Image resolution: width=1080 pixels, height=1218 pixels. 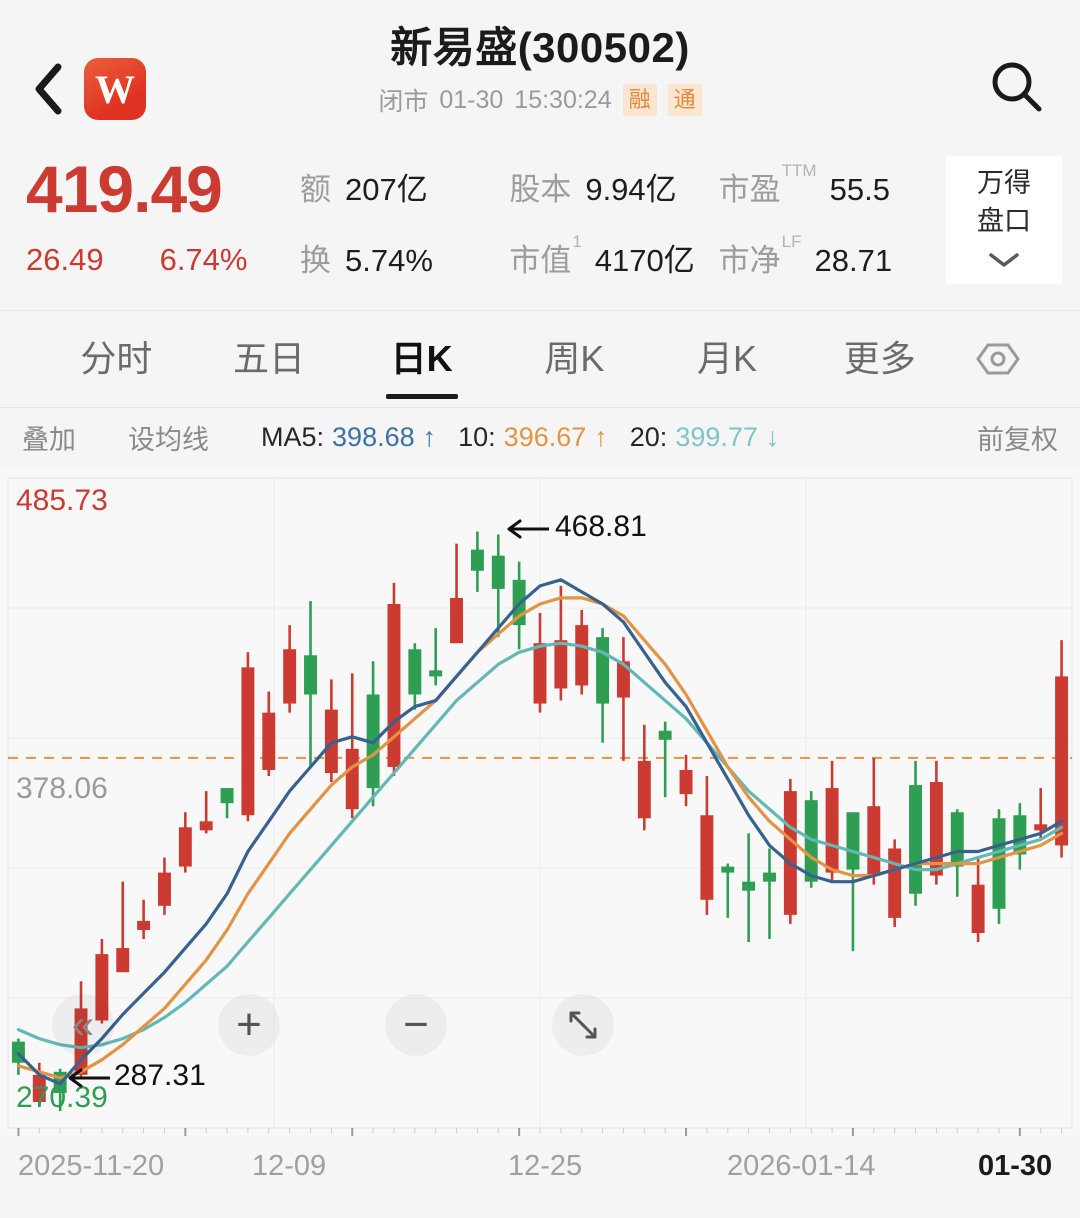 What do you see at coordinates (601, 436) in the screenshot?
I see `ma10-arrow-up-icon: ↑` at bounding box center [601, 436].